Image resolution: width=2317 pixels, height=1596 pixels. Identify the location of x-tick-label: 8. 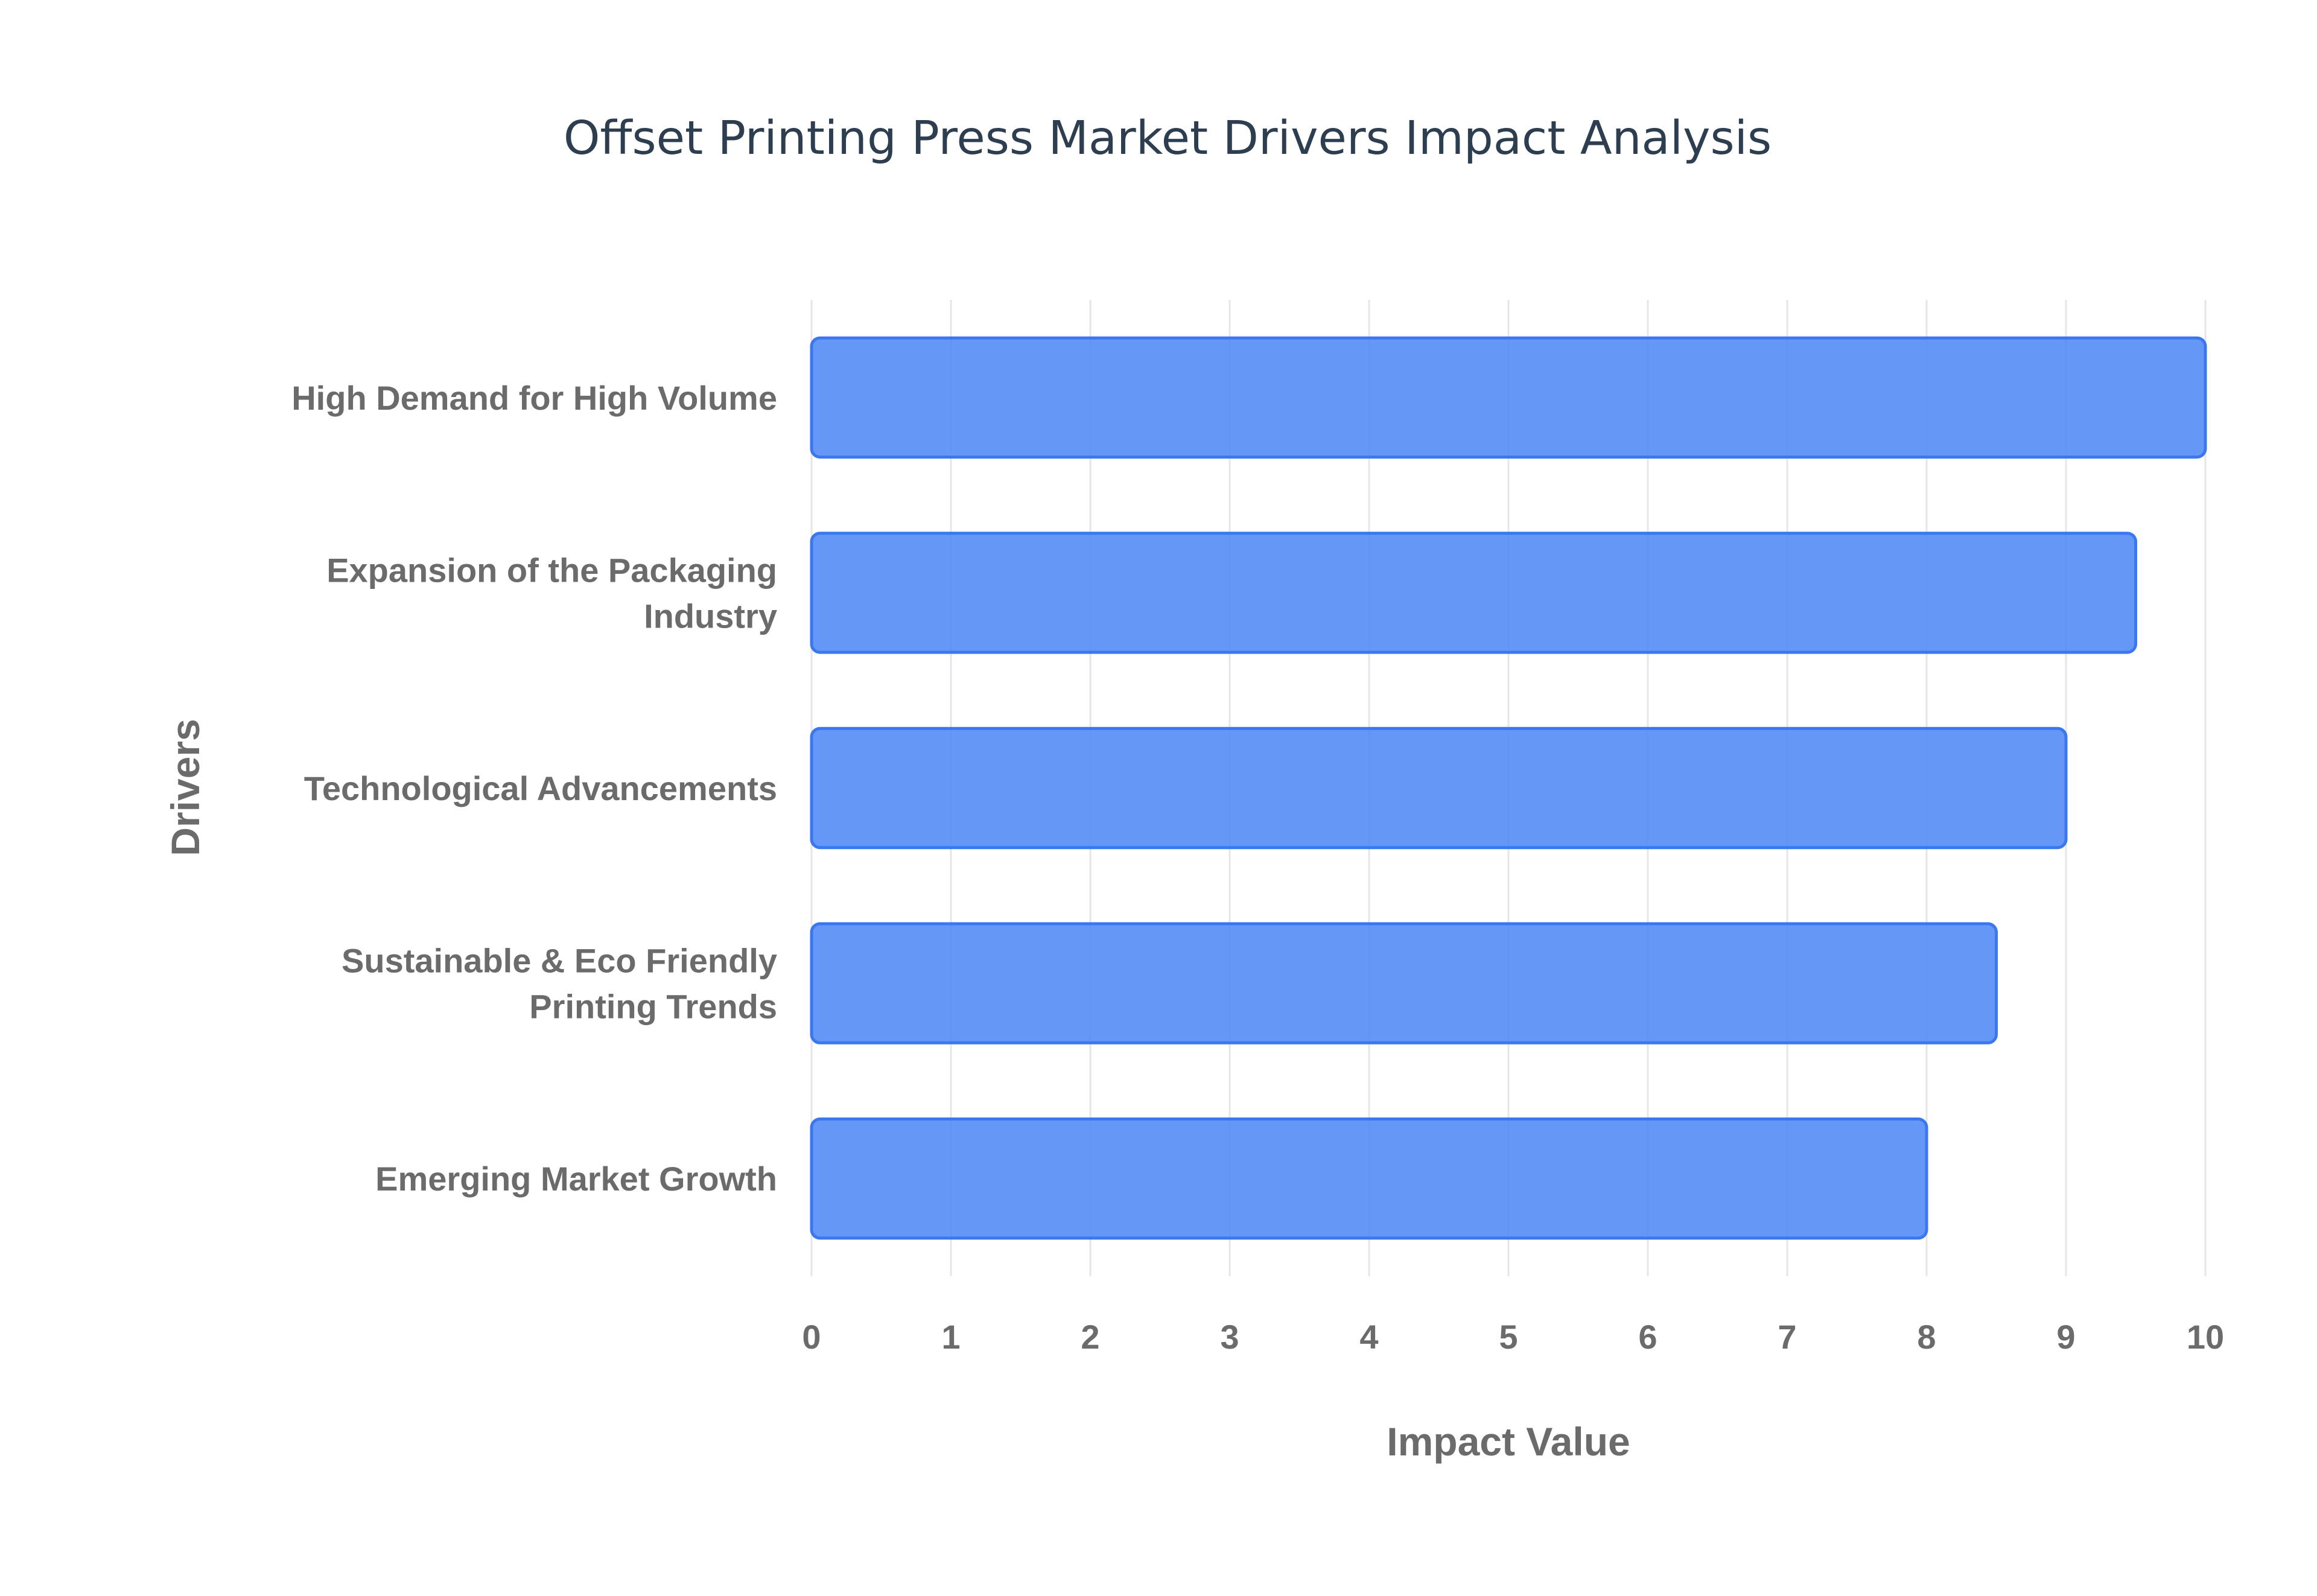
(1926, 1337).